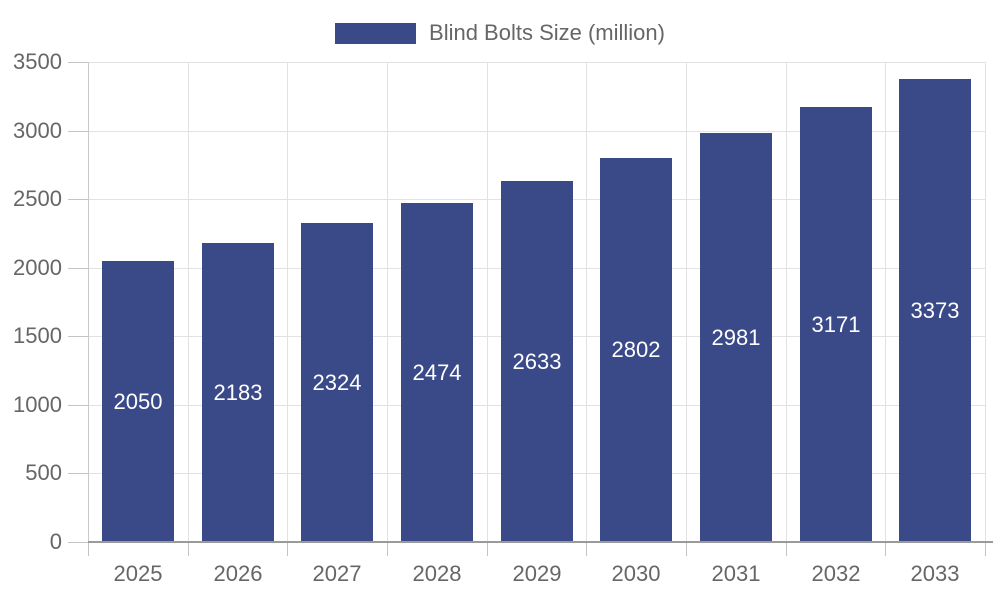  What do you see at coordinates (540, 542) in the screenshot?
I see `x-axis-line` at bounding box center [540, 542].